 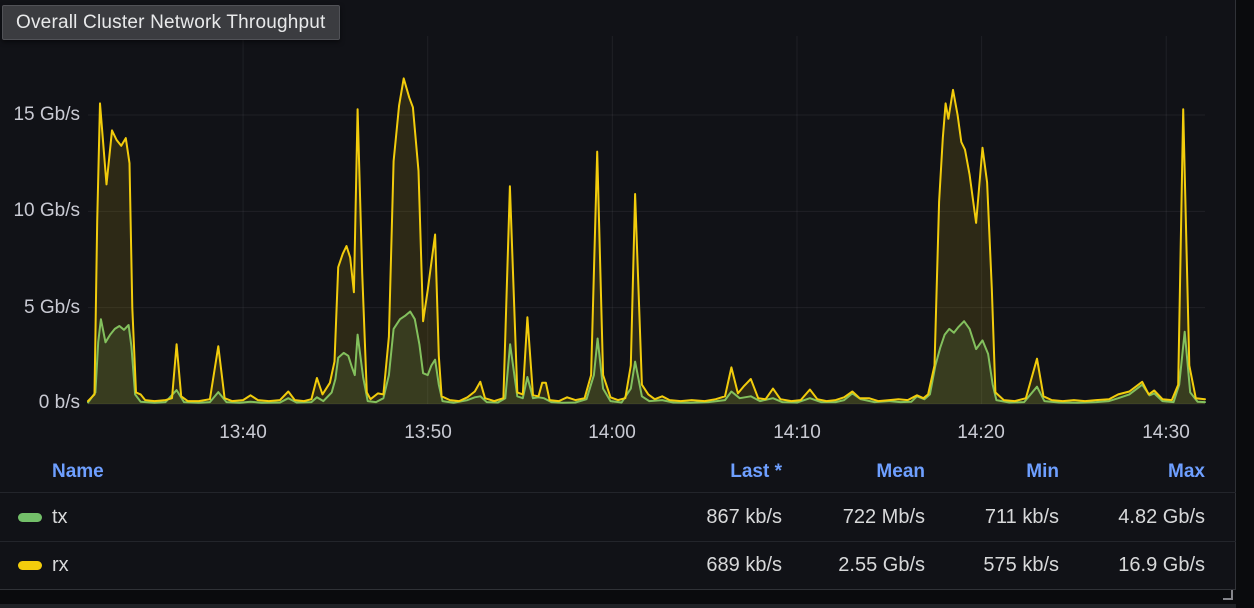 What do you see at coordinates (618, 472) in the screenshot?
I see `legend-header-row: Name Last * Mean Min Max` at bounding box center [618, 472].